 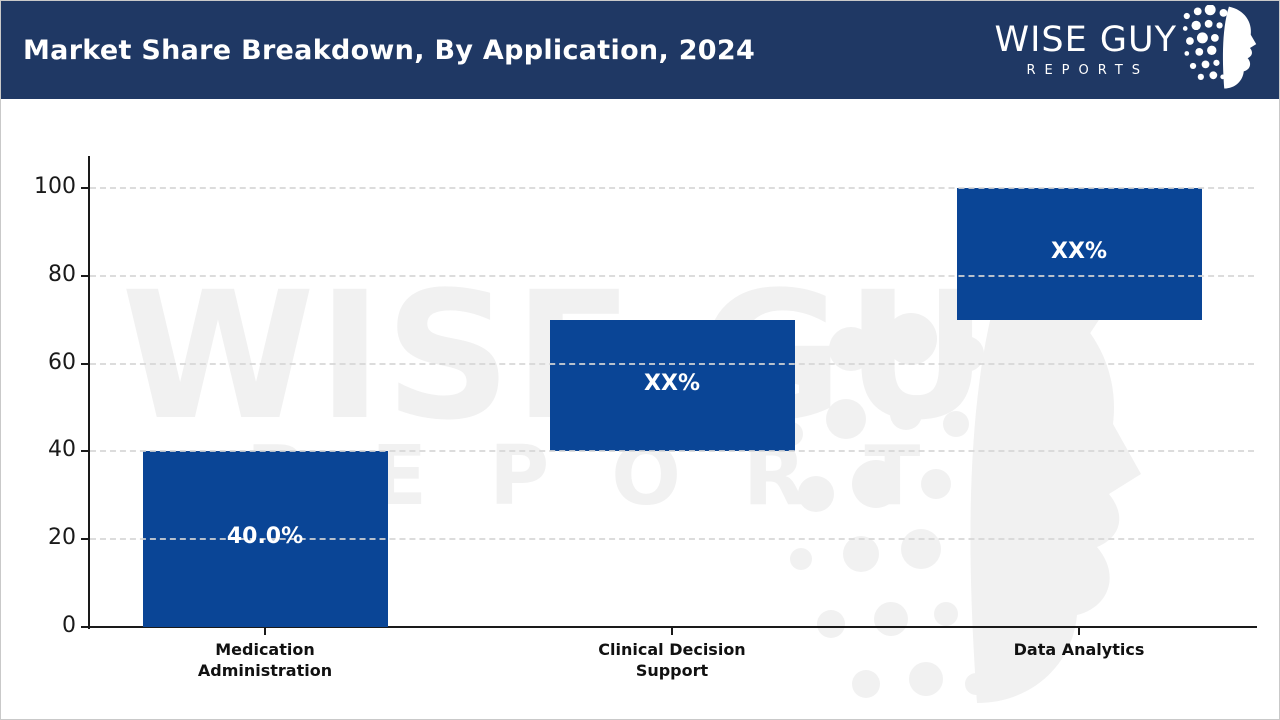 What do you see at coordinates (1085, 40) in the screenshot?
I see `logo-wordmark: WISE GUY` at bounding box center [1085, 40].